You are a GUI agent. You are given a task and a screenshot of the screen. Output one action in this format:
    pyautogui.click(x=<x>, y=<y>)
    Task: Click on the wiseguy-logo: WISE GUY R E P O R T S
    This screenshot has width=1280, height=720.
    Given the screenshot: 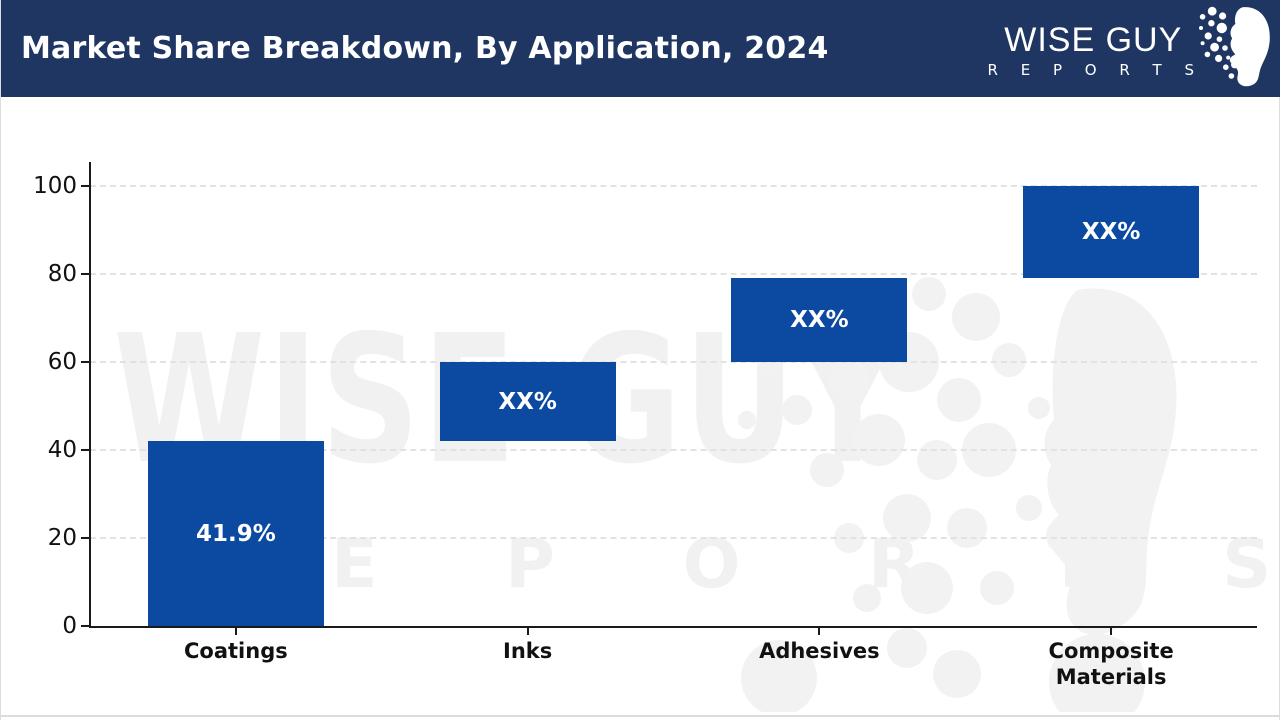 What is the action you would take?
    pyautogui.click(x=1128, y=49)
    